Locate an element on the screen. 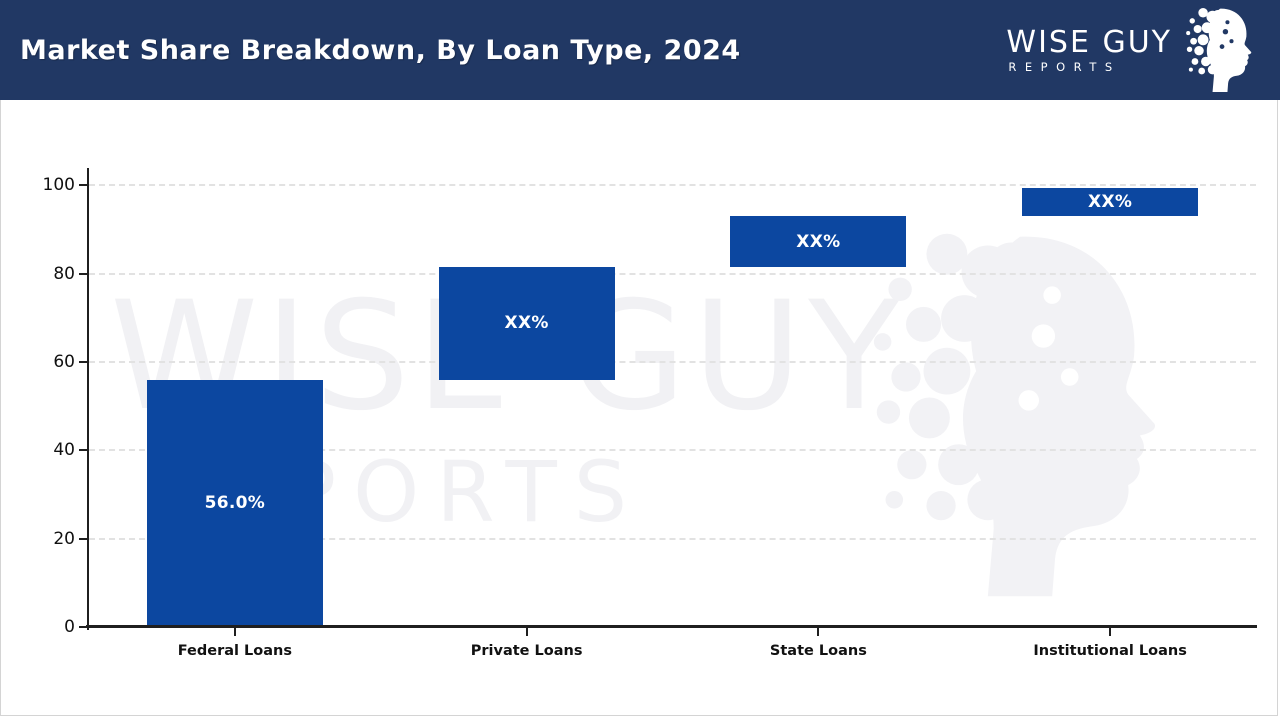 The height and width of the screenshot is (720, 1280). bar: 56.0% is located at coordinates (234, 503).